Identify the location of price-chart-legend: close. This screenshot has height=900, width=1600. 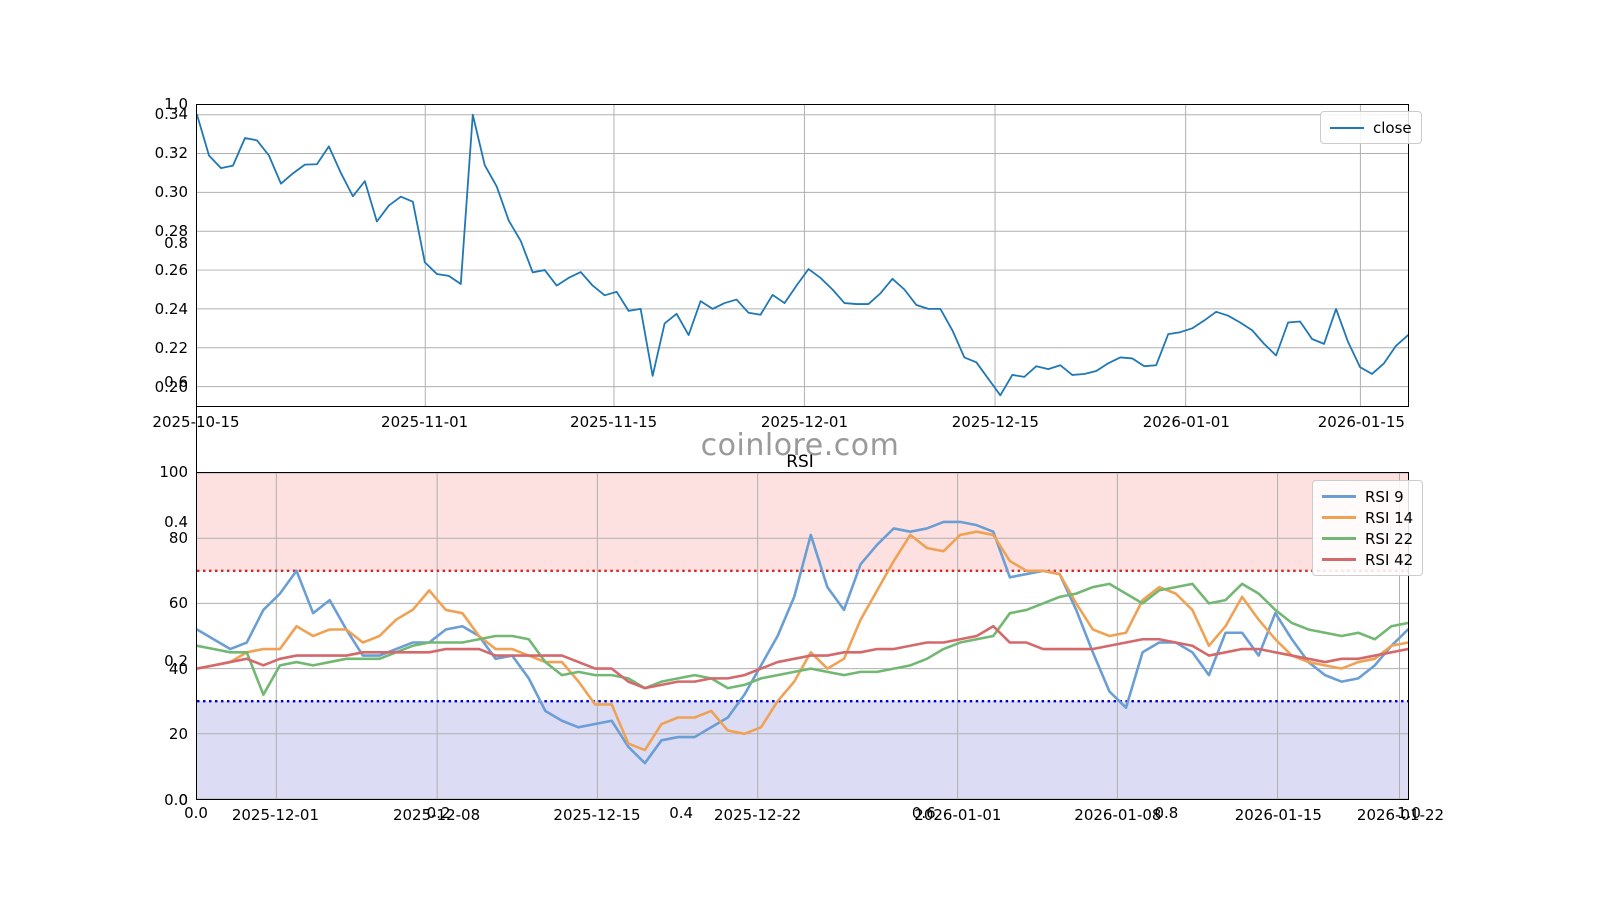
(1371, 127).